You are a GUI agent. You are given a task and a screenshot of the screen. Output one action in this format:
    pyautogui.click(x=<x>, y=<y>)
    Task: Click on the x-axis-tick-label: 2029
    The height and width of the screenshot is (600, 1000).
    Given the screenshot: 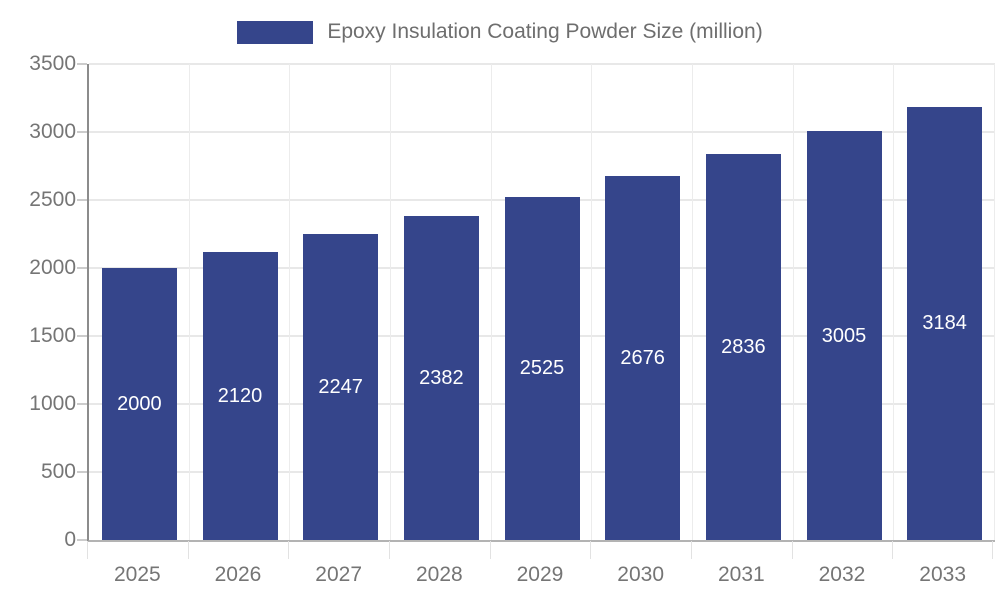 What is the action you would take?
    pyautogui.click(x=540, y=574)
    